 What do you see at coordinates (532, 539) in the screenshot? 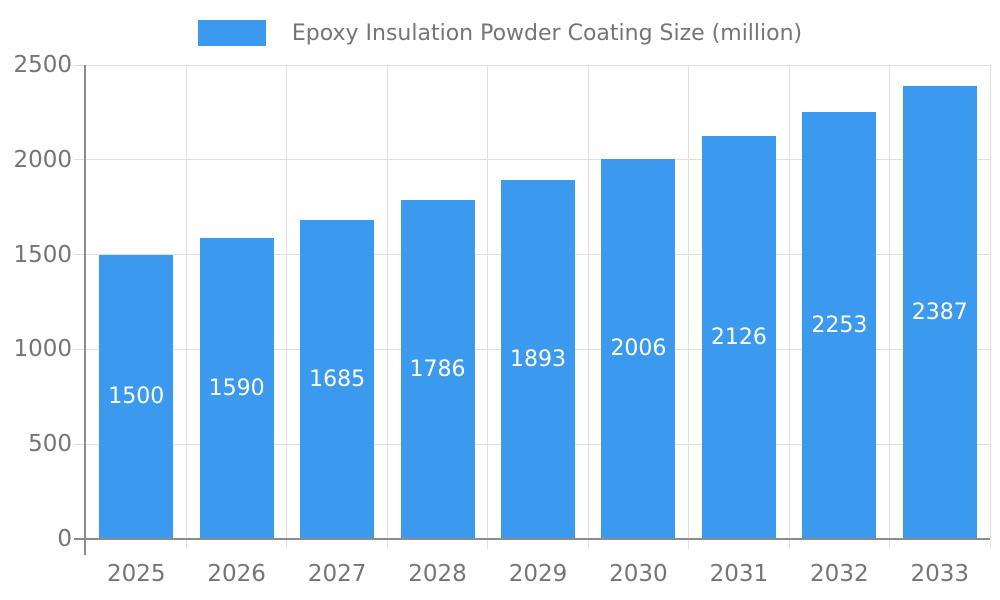
I see `x-axis-line` at bounding box center [532, 539].